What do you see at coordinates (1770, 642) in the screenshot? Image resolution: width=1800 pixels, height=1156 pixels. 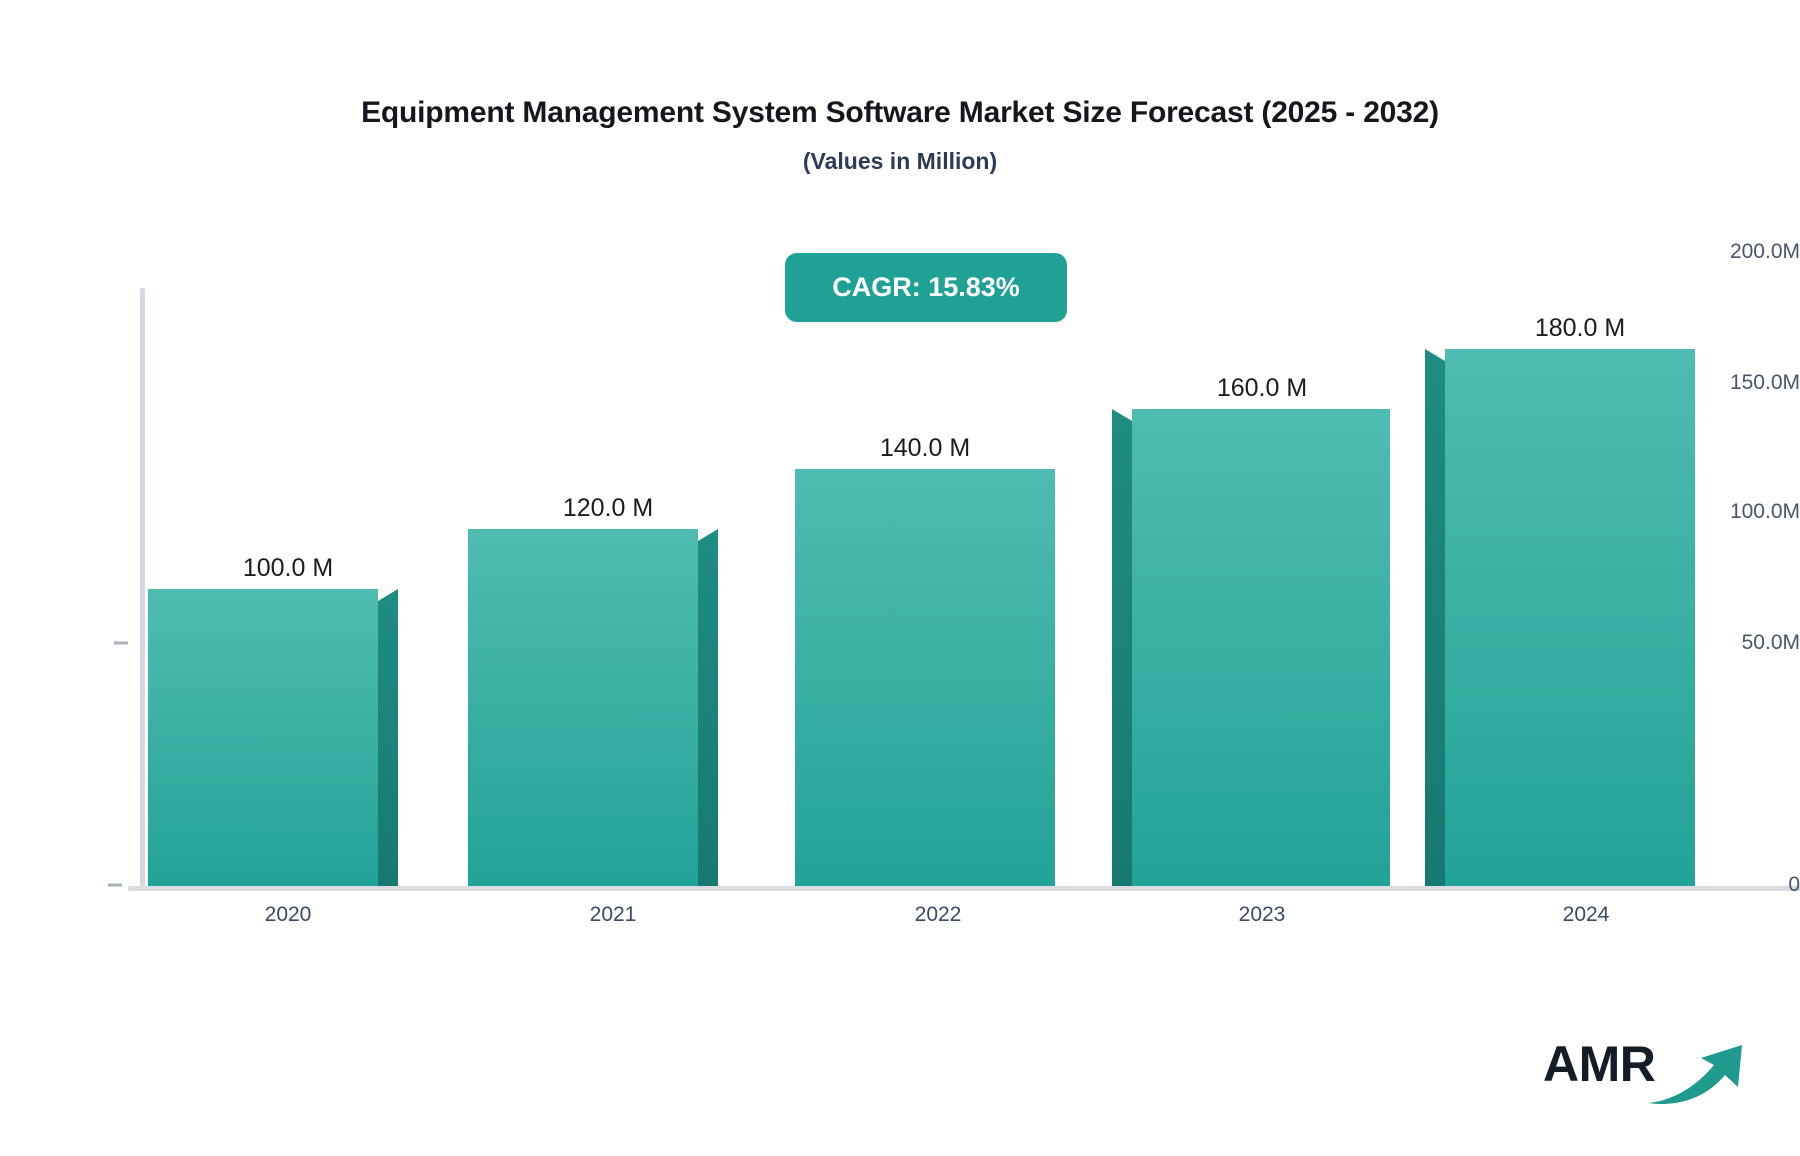 I see `y-axis-tick-50: 50.0M` at bounding box center [1770, 642].